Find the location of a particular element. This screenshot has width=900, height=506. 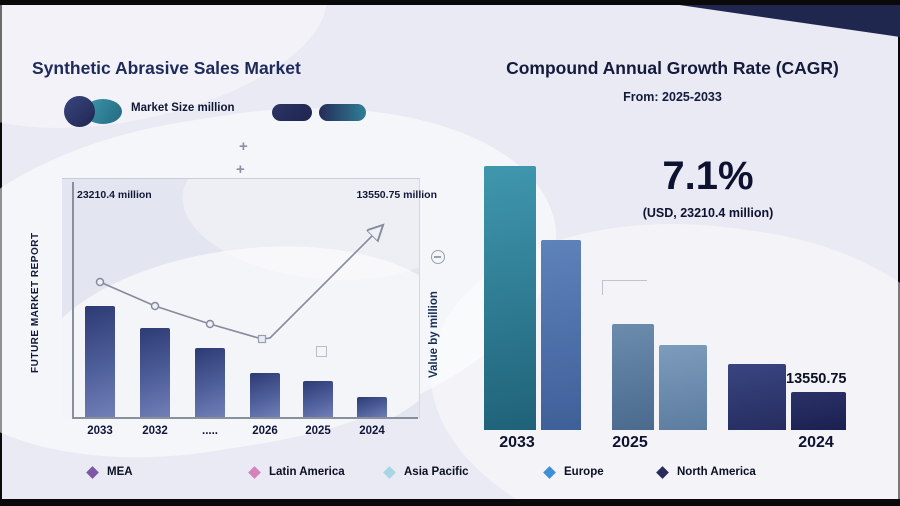

end-value-annotation: 13550.75 million is located at coordinates (396, 195).